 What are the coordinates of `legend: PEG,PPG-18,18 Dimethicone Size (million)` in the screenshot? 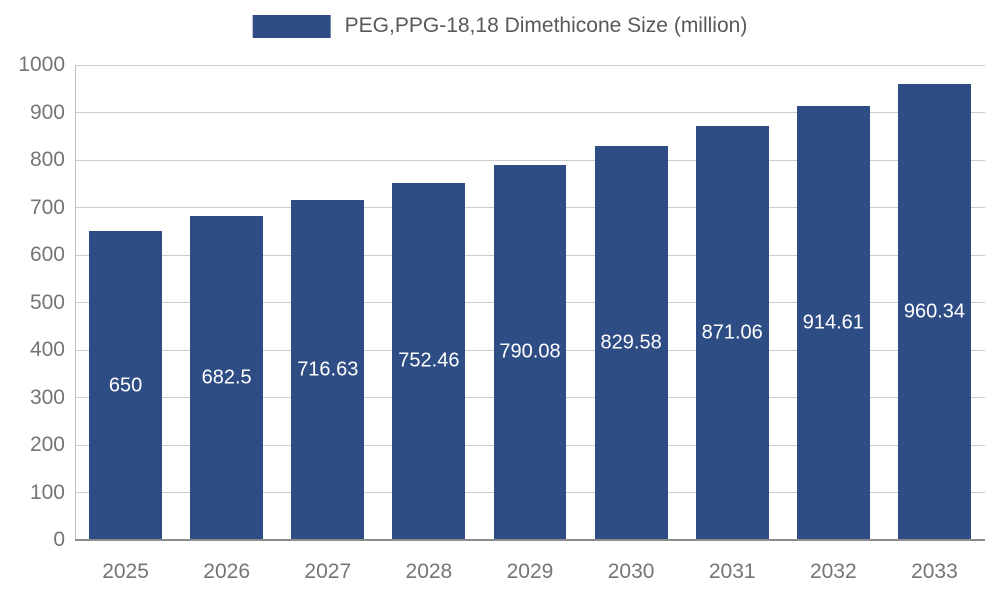 It's located at (500, 26).